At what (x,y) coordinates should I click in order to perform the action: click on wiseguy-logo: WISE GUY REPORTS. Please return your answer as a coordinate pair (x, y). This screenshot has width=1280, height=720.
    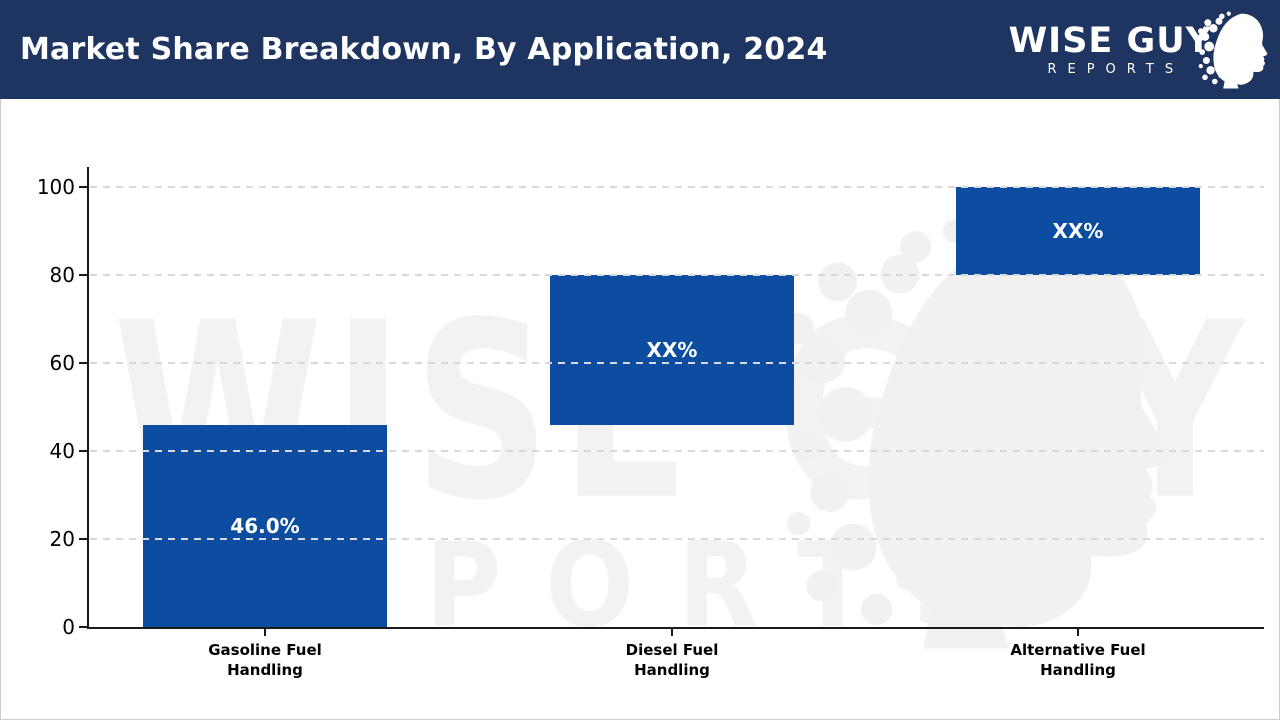
    Looking at the image, I should click on (1138, 50).